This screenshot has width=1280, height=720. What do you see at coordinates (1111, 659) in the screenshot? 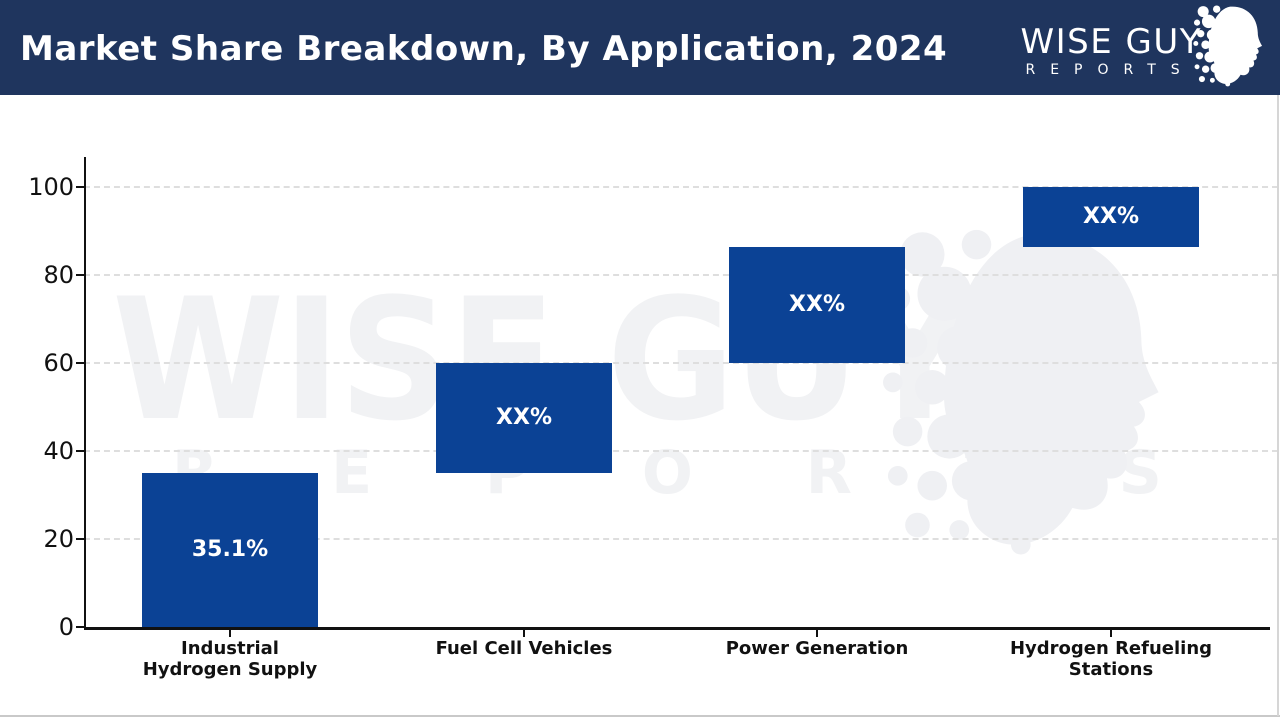
I see `category-label: Hydrogen Refueling Stations` at bounding box center [1111, 659].